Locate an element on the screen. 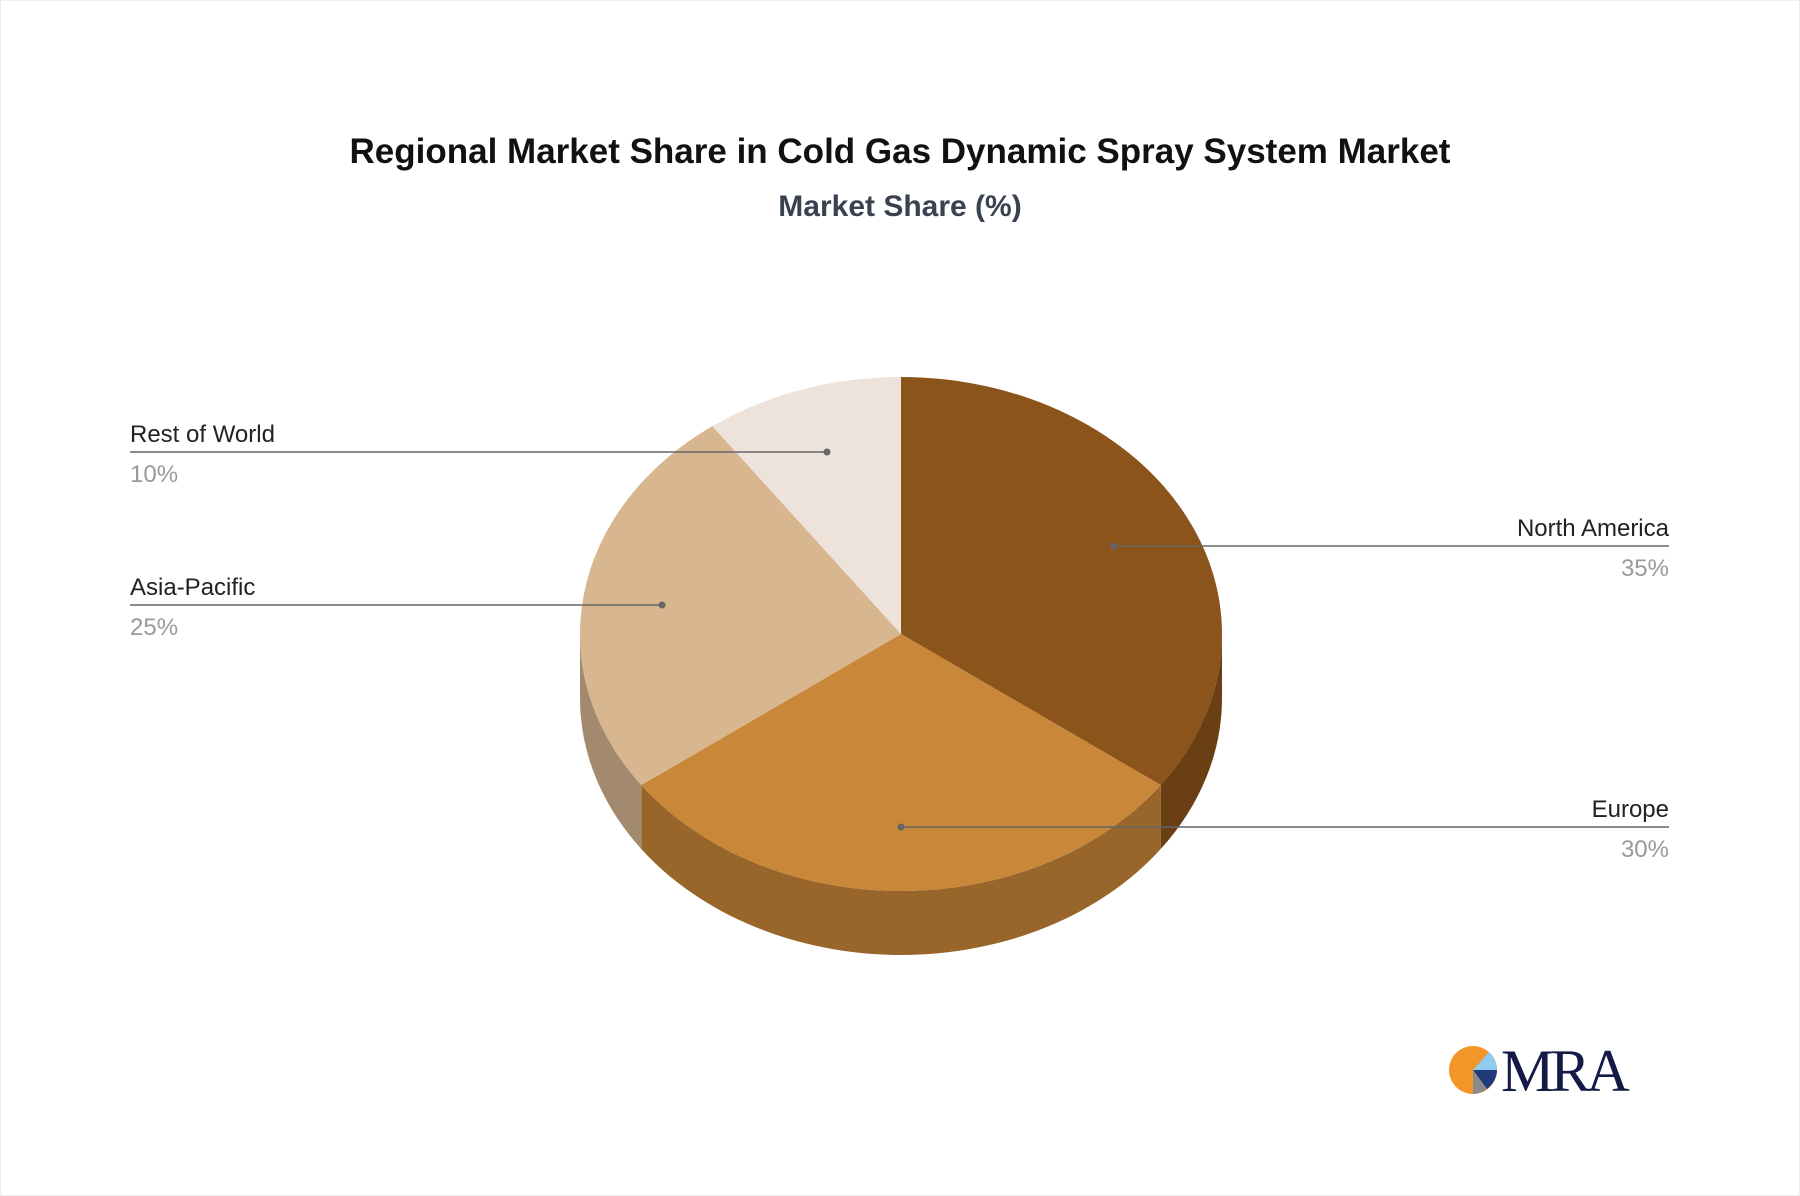 The width and height of the screenshot is (1800, 1196). mra-logo: MRA is located at coordinates (1541, 1071).